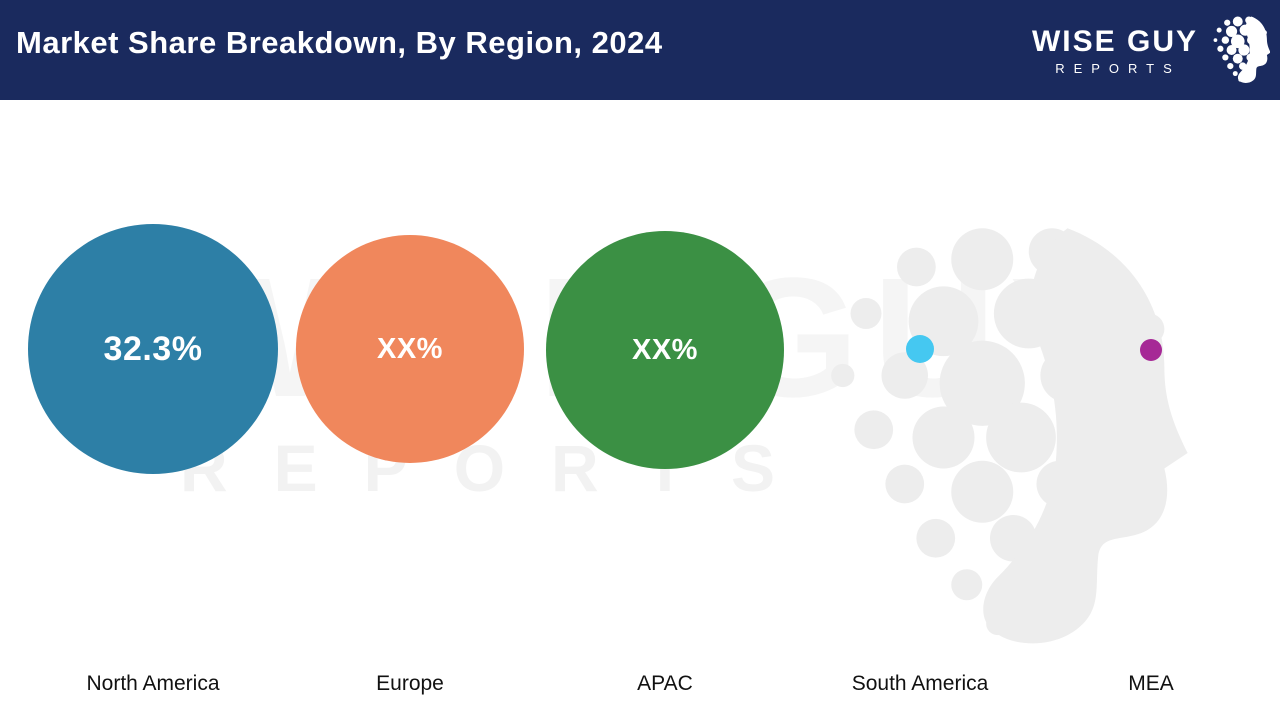 This screenshot has height=720, width=1280. I want to click on brand-head-icon, so click(1241, 49).